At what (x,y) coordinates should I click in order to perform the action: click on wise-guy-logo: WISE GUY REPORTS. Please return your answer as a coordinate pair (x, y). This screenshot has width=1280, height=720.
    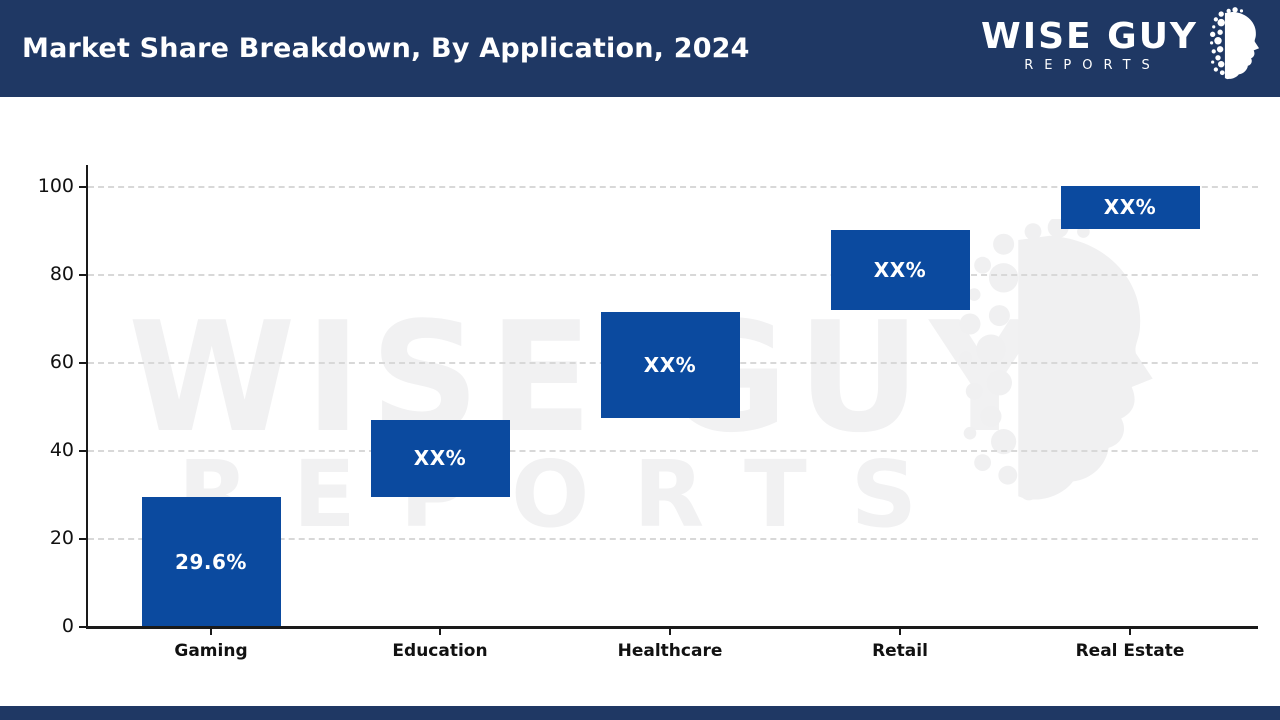
    Looking at the image, I should click on (1123, 45).